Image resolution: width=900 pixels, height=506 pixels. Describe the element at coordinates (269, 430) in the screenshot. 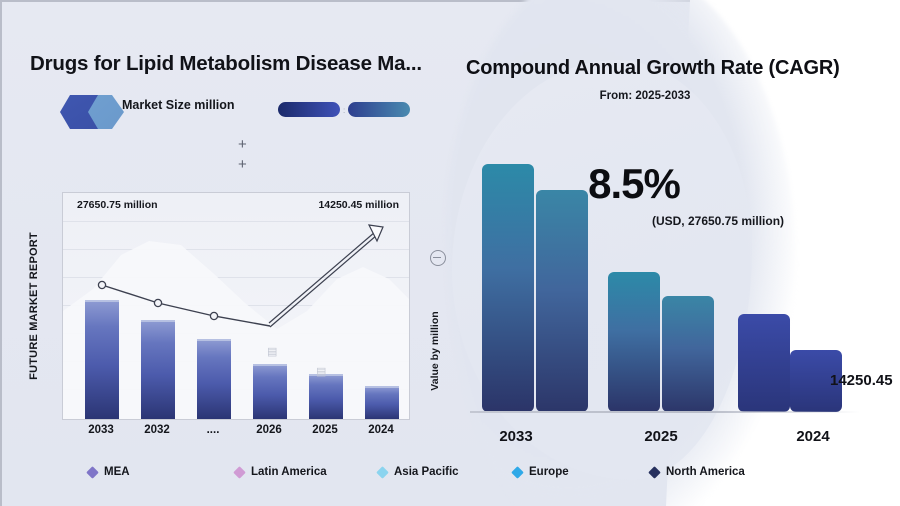

I see `x-label-2026: 2026` at that location.